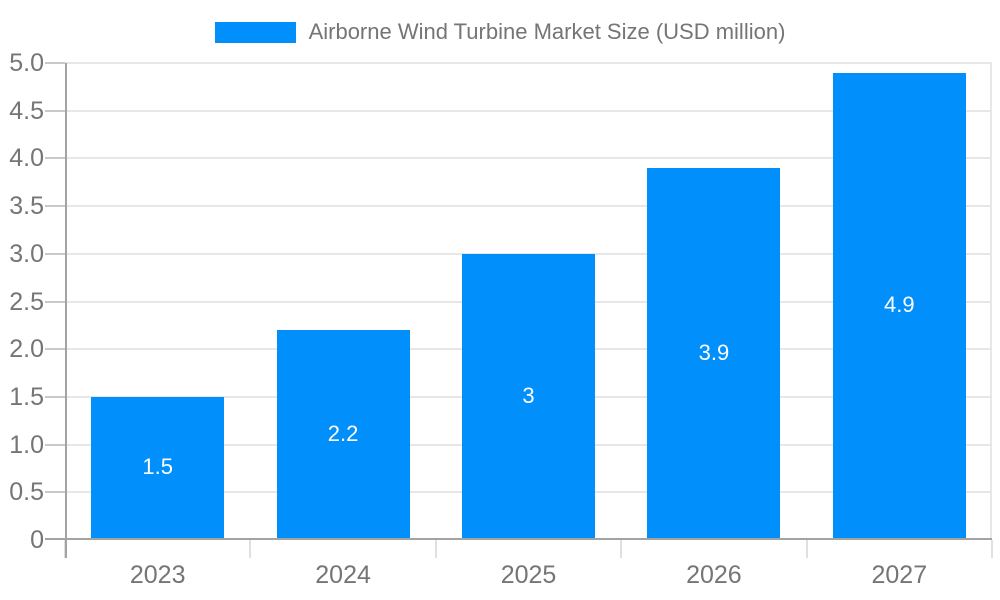 The height and width of the screenshot is (600, 1000). What do you see at coordinates (26, 349) in the screenshot?
I see `y-tick-label: 2.0` at bounding box center [26, 349].